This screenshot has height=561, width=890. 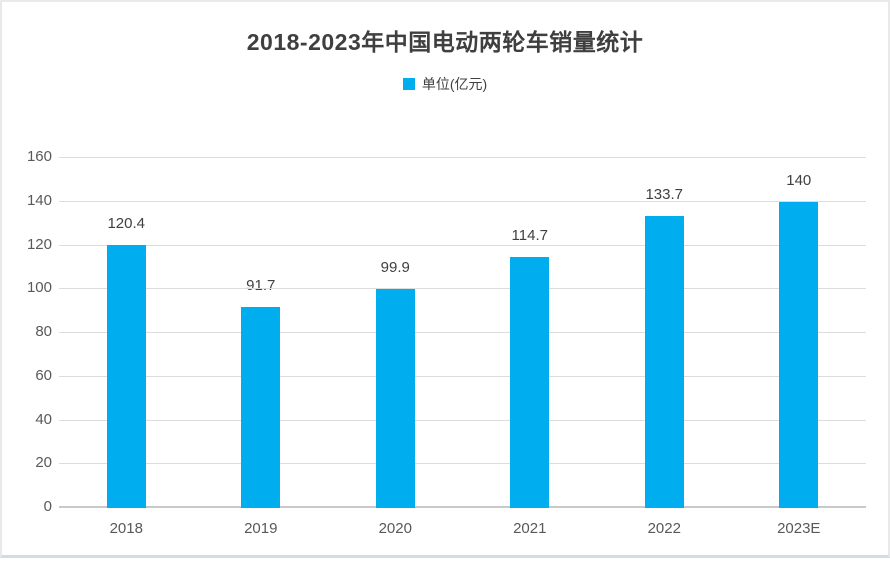 I want to click on legend: 单位(亿元), so click(x=445, y=84).